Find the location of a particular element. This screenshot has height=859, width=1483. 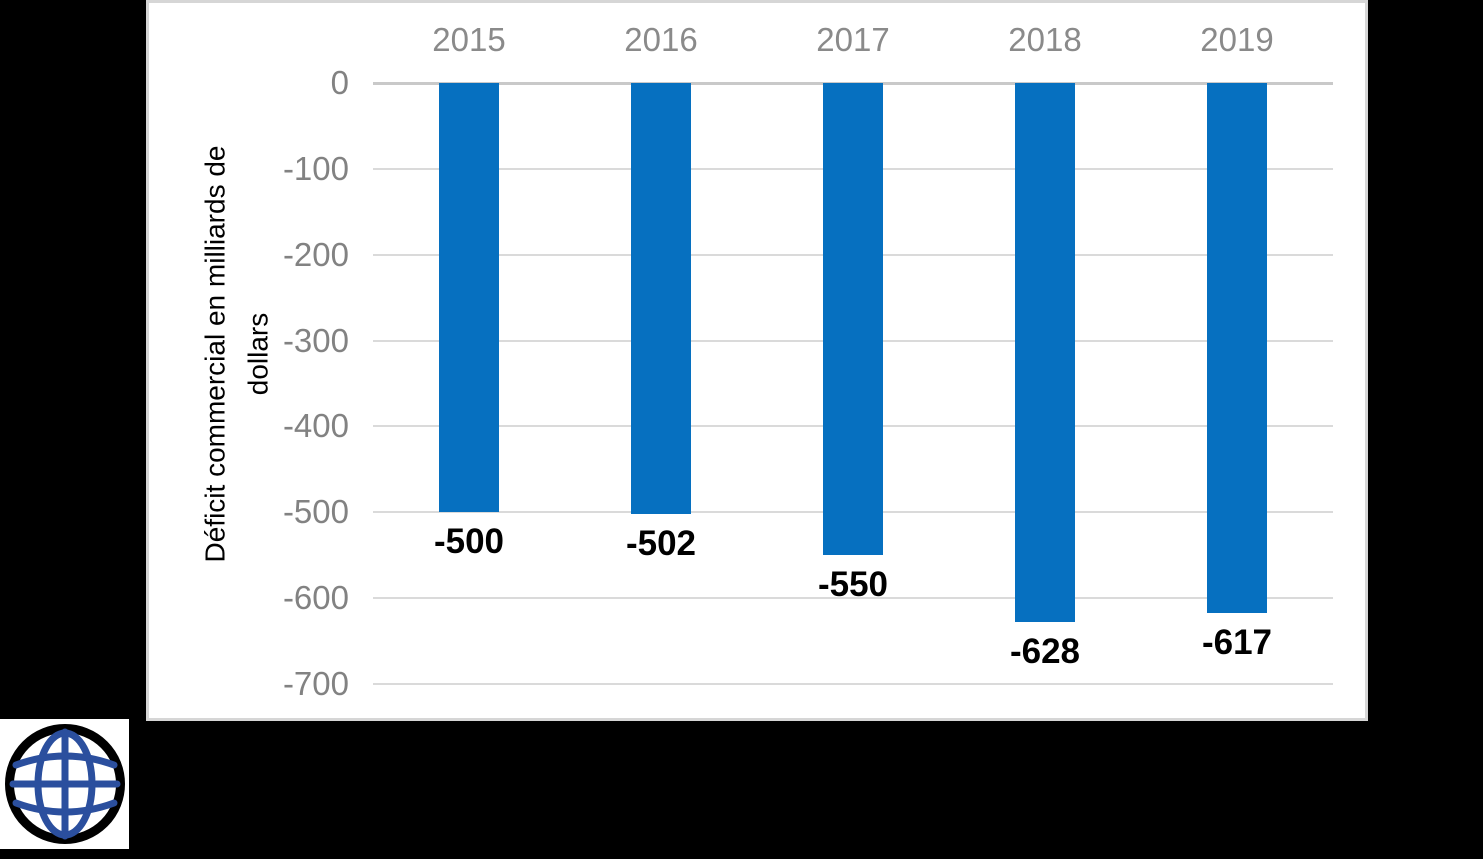

category-label-2017: 2017 is located at coordinates (853, 39).